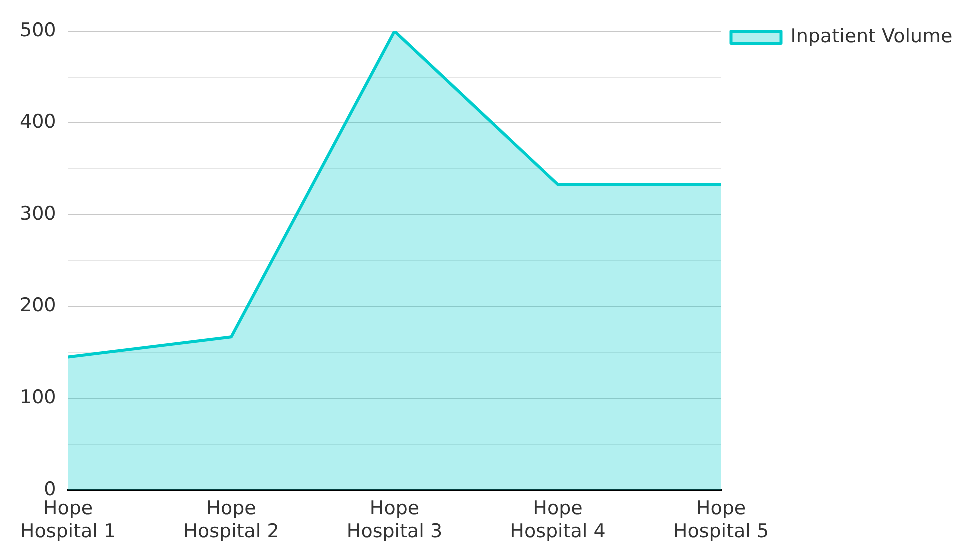 The width and height of the screenshot is (977, 560). What do you see at coordinates (38, 305) in the screenshot?
I see `y-tick-label: 200` at bounding box center [38, 305].